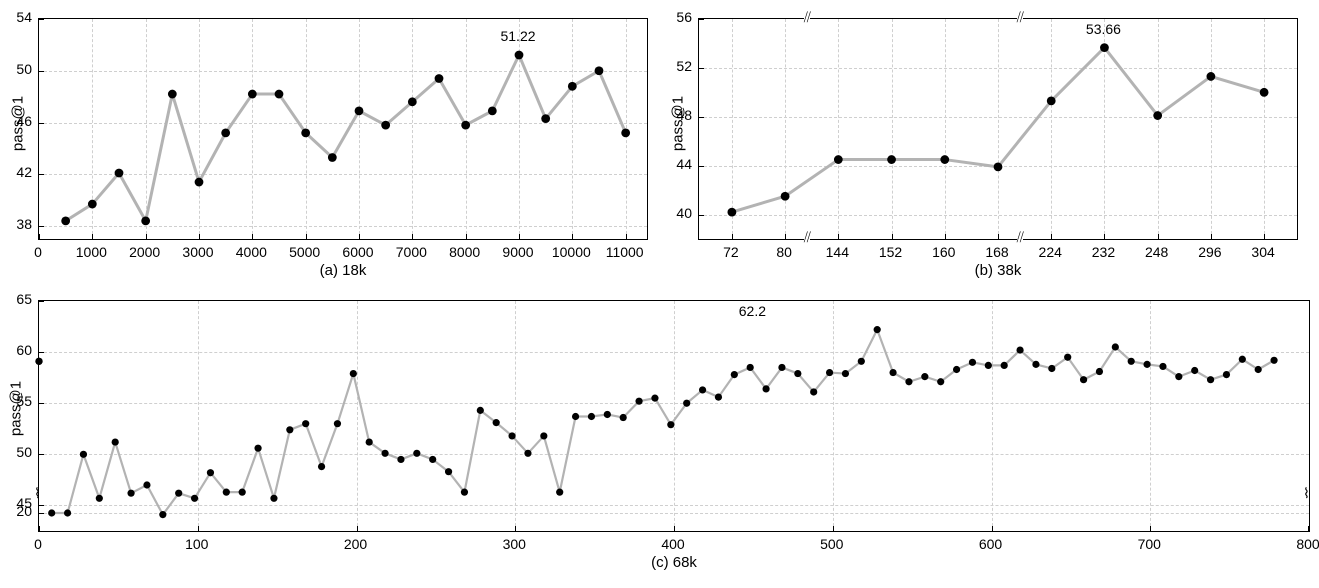 This screenshot has width=1319, height=588. I want to click on y-tick-label: 40, so click(684, 212).